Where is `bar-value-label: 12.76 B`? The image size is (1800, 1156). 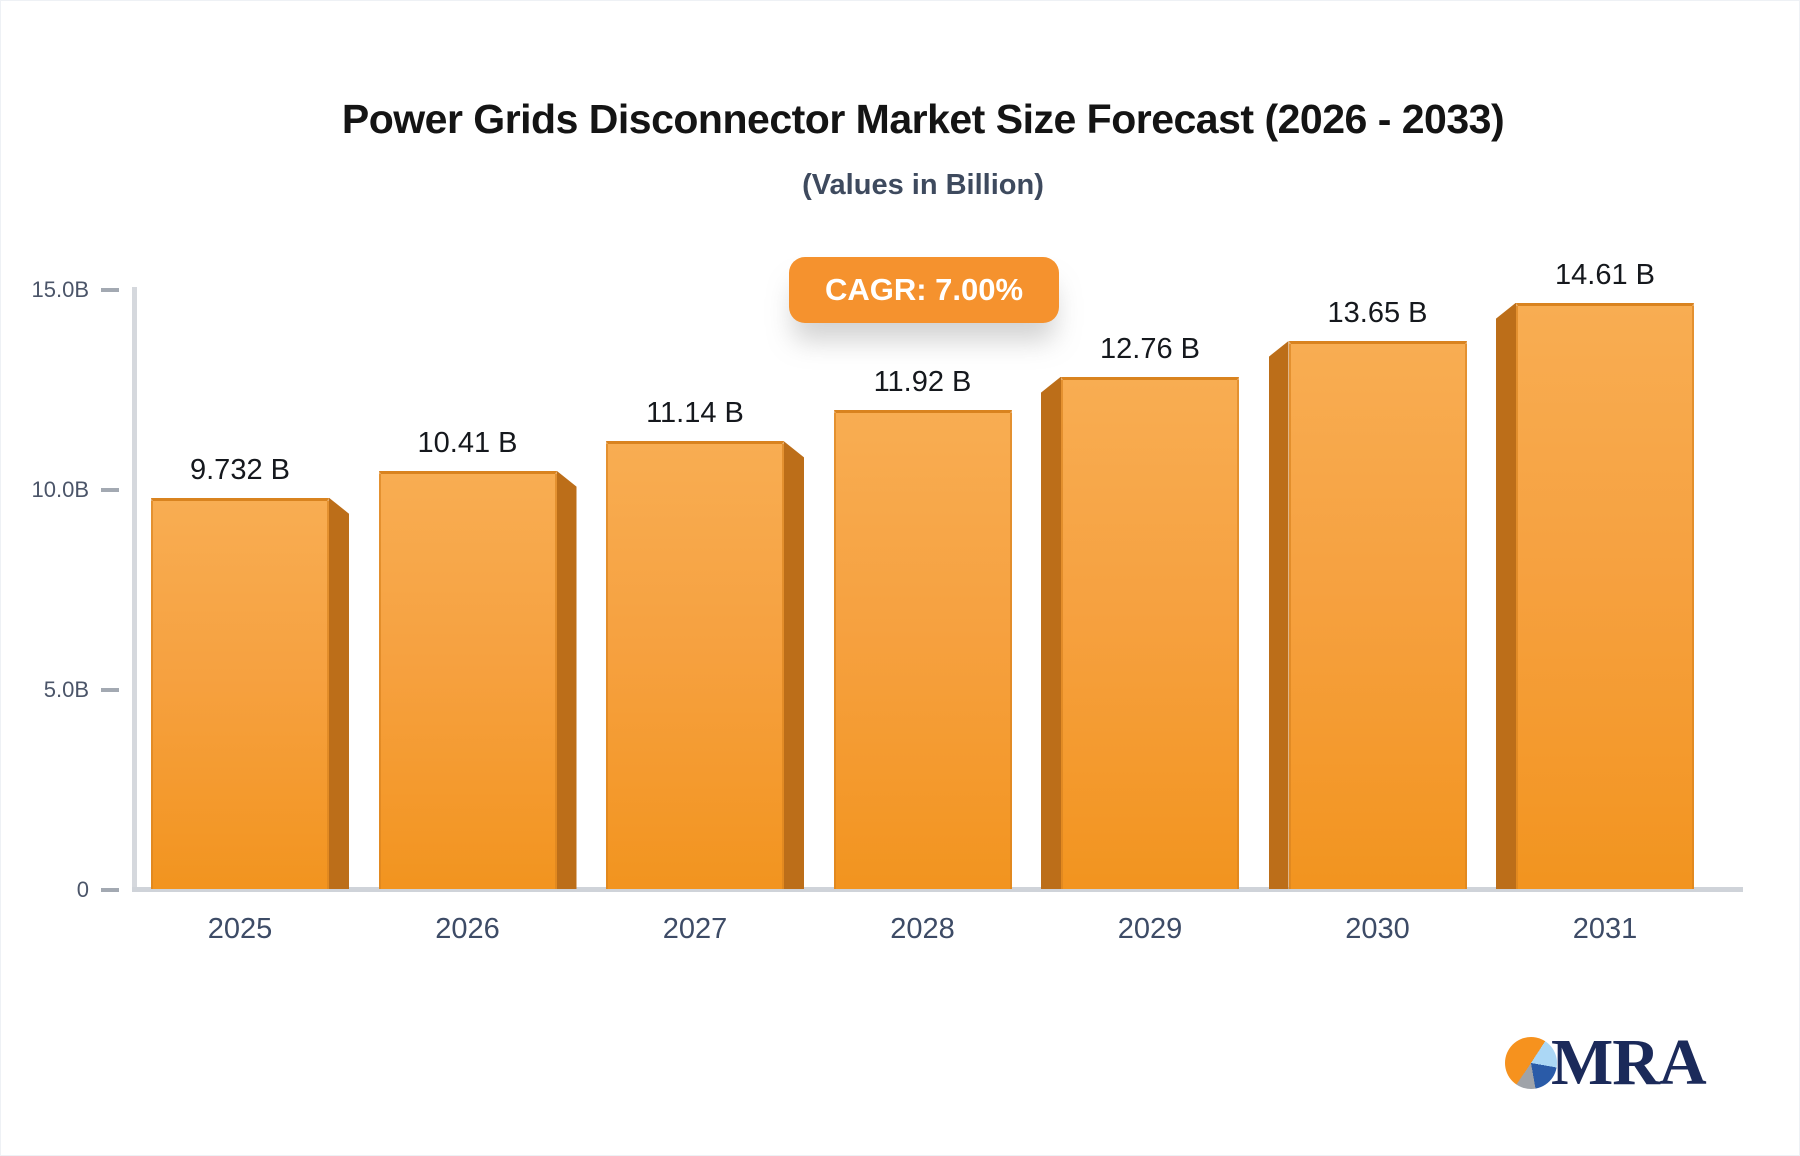
bar-value-label: 12.76 B is located at coordinates (1150, 348).